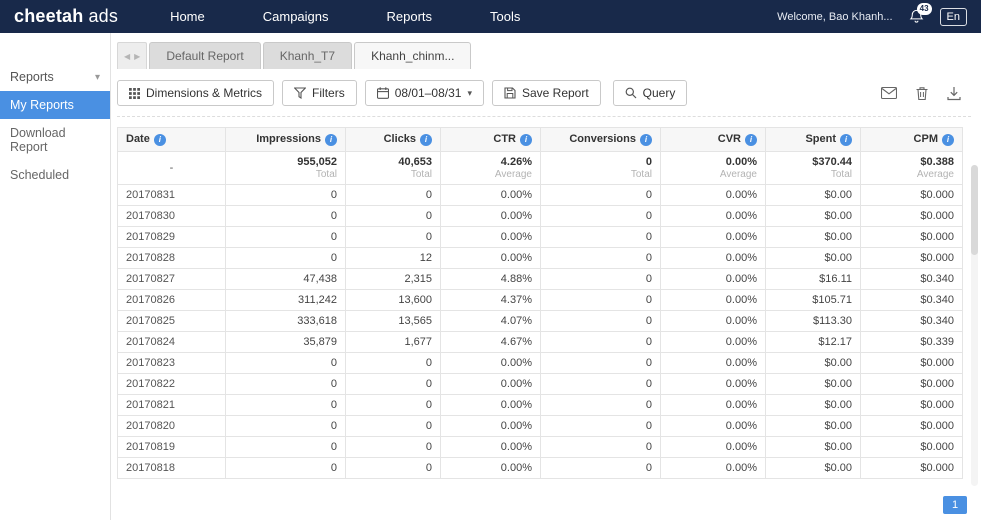  I want to click on date-cell: 20170824, so click(171, 342).